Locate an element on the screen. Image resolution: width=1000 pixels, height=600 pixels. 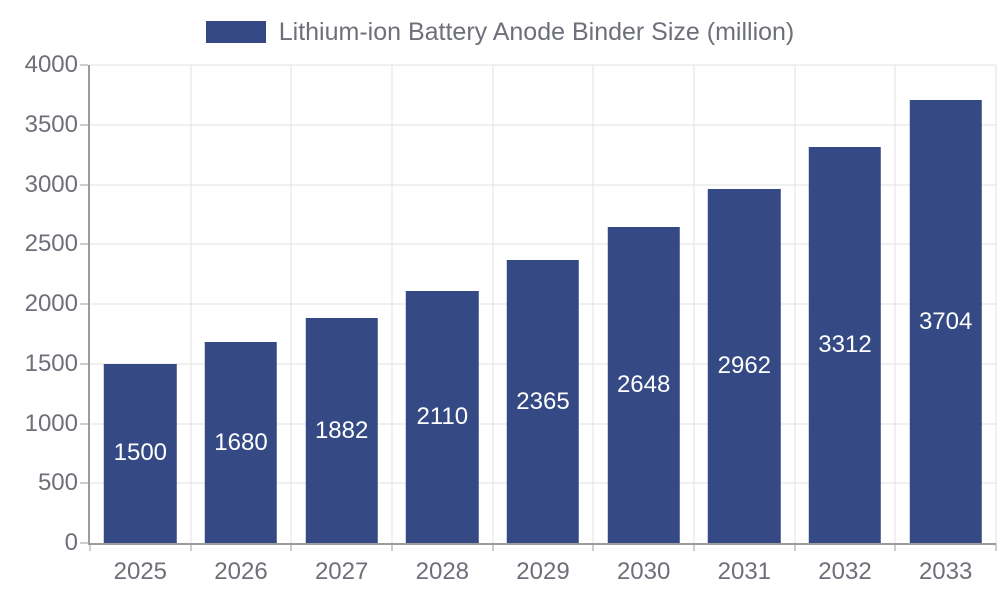
y-axis-tick-label: 2000 is located at coordinates (51, 303).